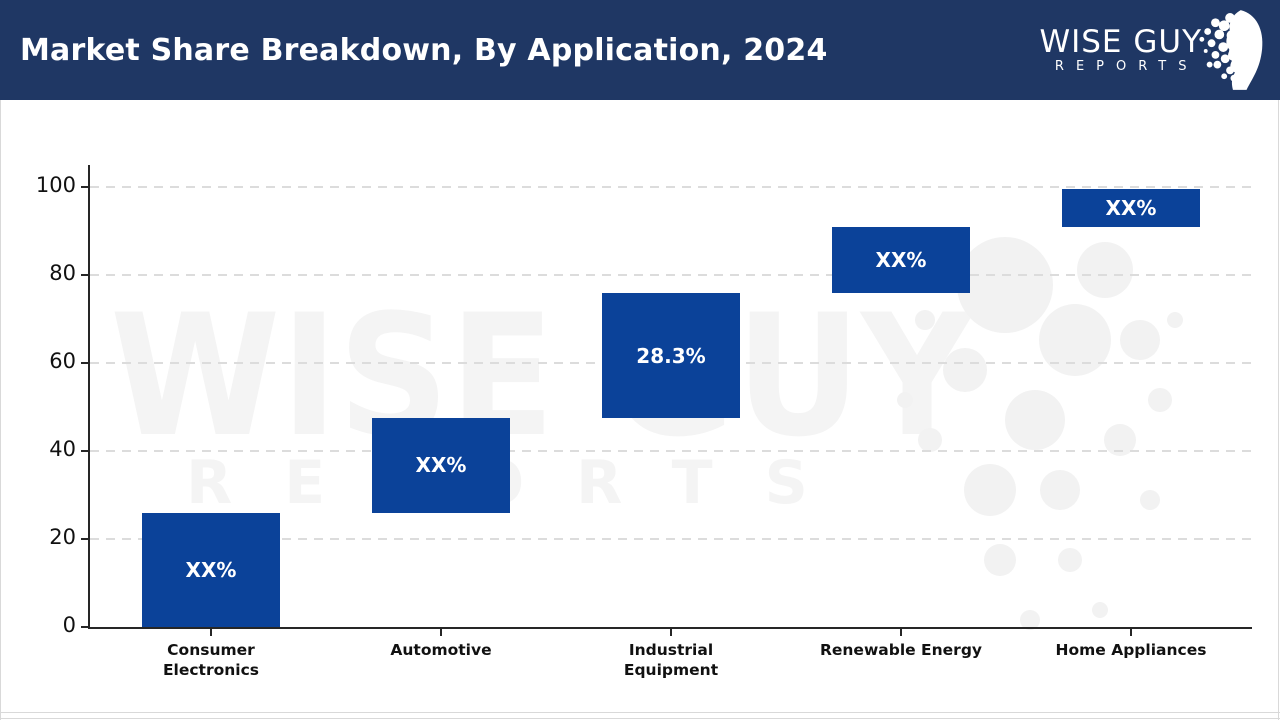 This screenshot has width=1280, height=720. What do you see at coordinates (1231, 50) in the screenshot?
I see `face-profile-icon` at bounding box center [1231, 50].